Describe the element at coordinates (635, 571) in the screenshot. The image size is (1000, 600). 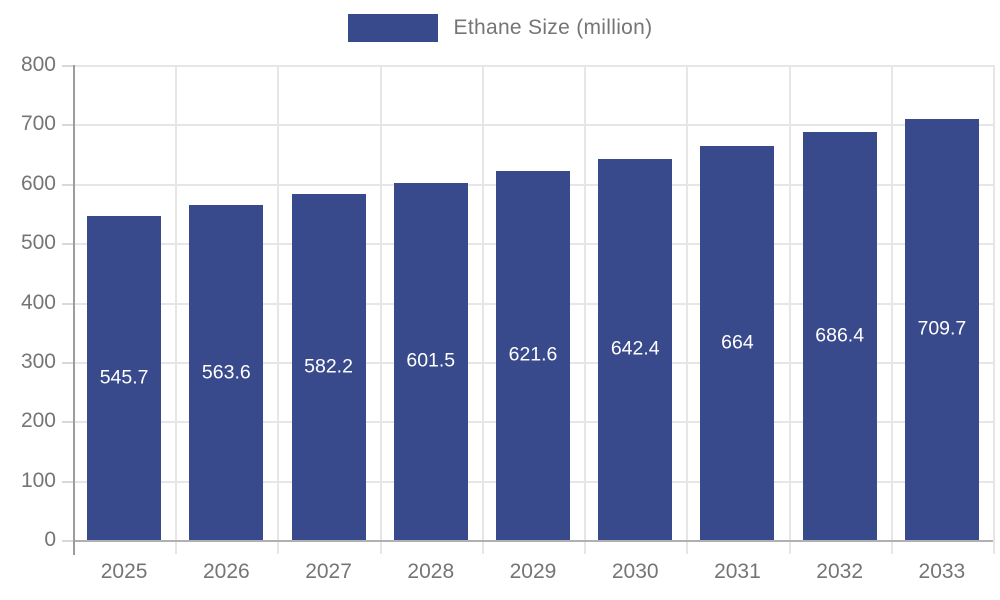
I see `x-axis-tick-label: 2030` at that location.